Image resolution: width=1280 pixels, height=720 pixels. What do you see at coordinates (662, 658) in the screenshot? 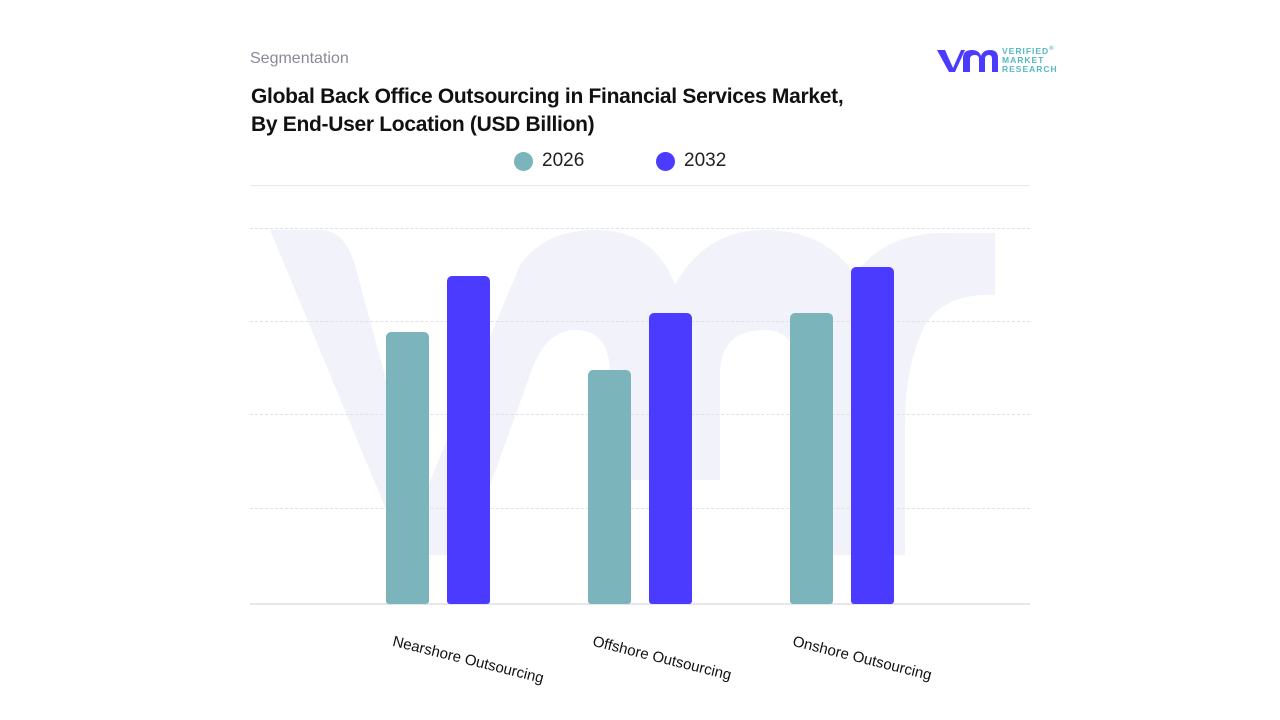
I see `x-axis-label: Offshore Outsourcing` at bounding box center [662, 658].